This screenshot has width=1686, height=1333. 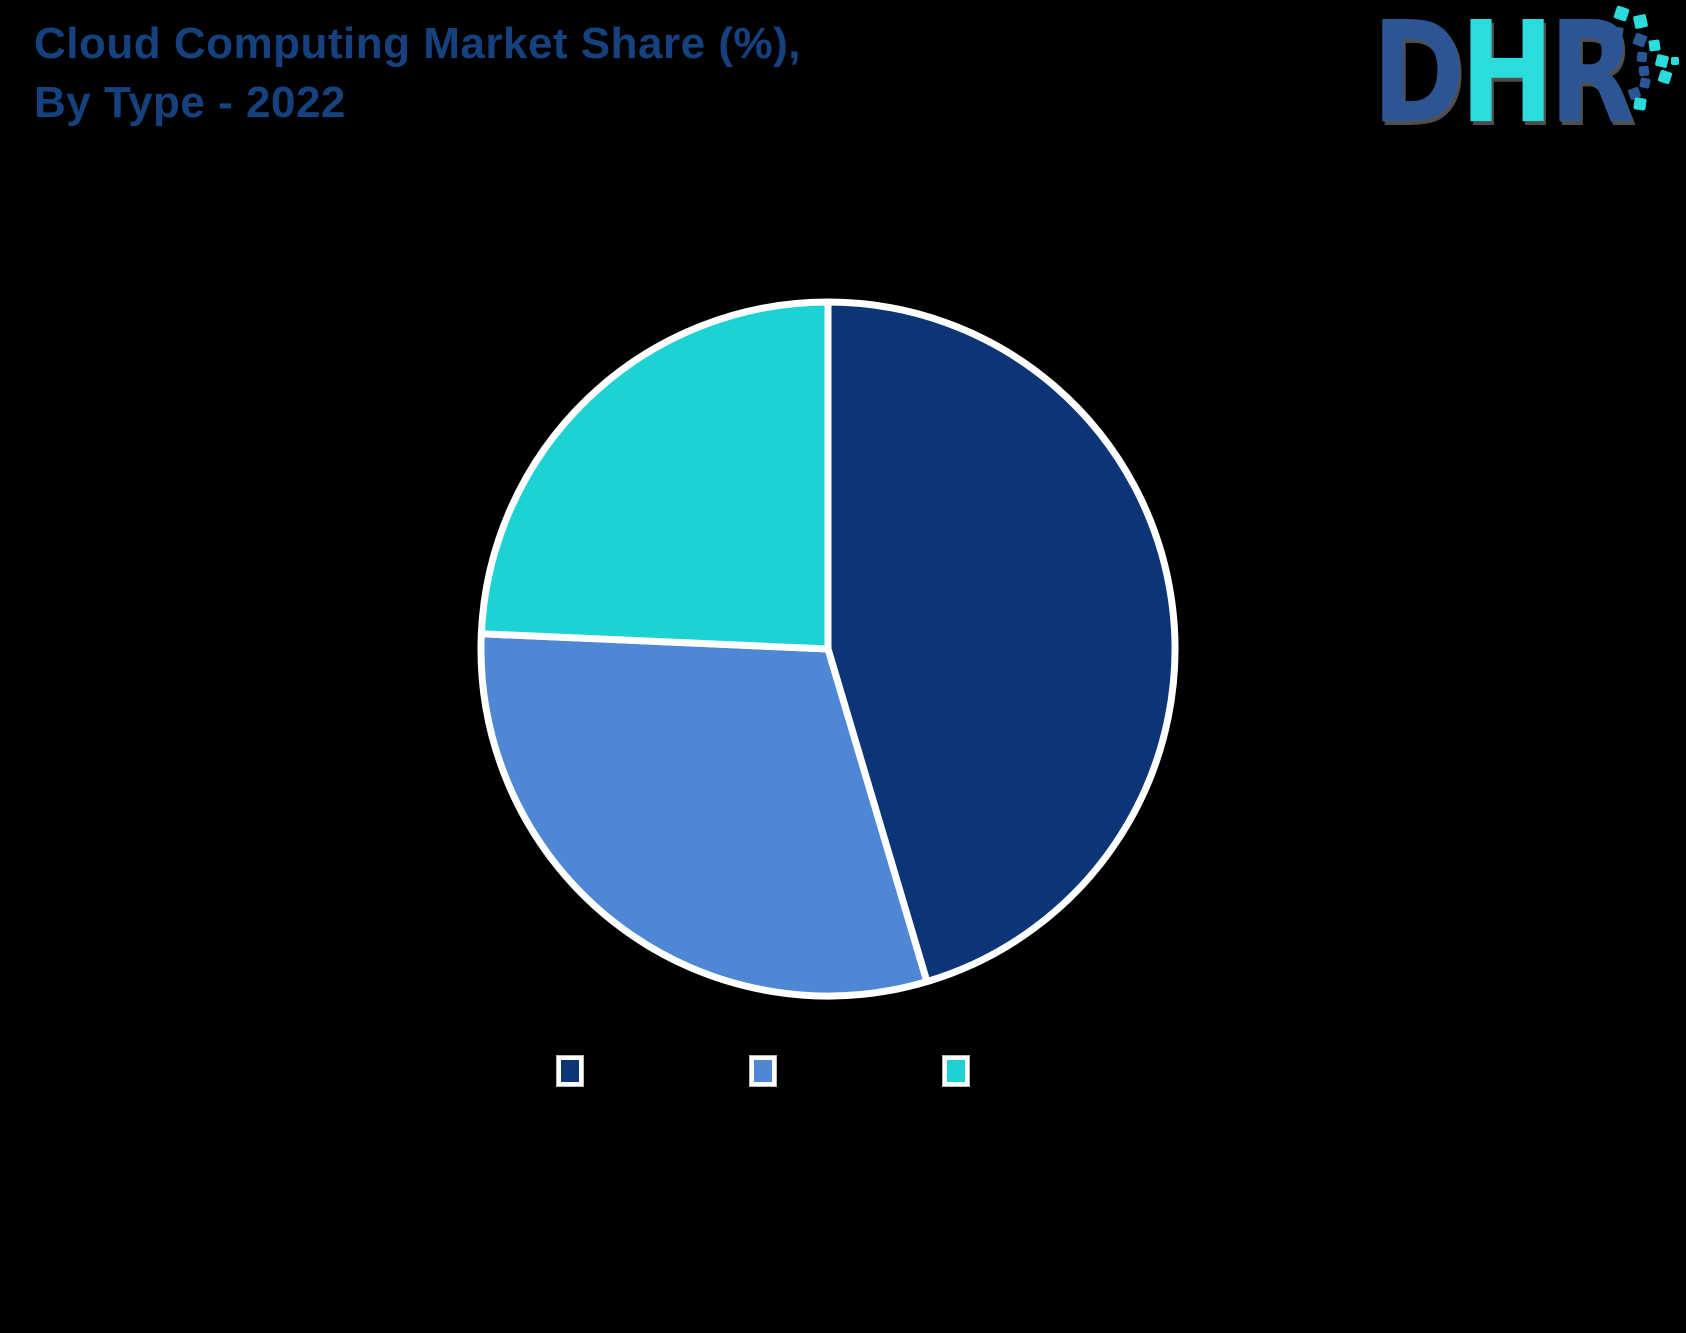 I want to click on chart-legend, so click(x=763, y=1071).